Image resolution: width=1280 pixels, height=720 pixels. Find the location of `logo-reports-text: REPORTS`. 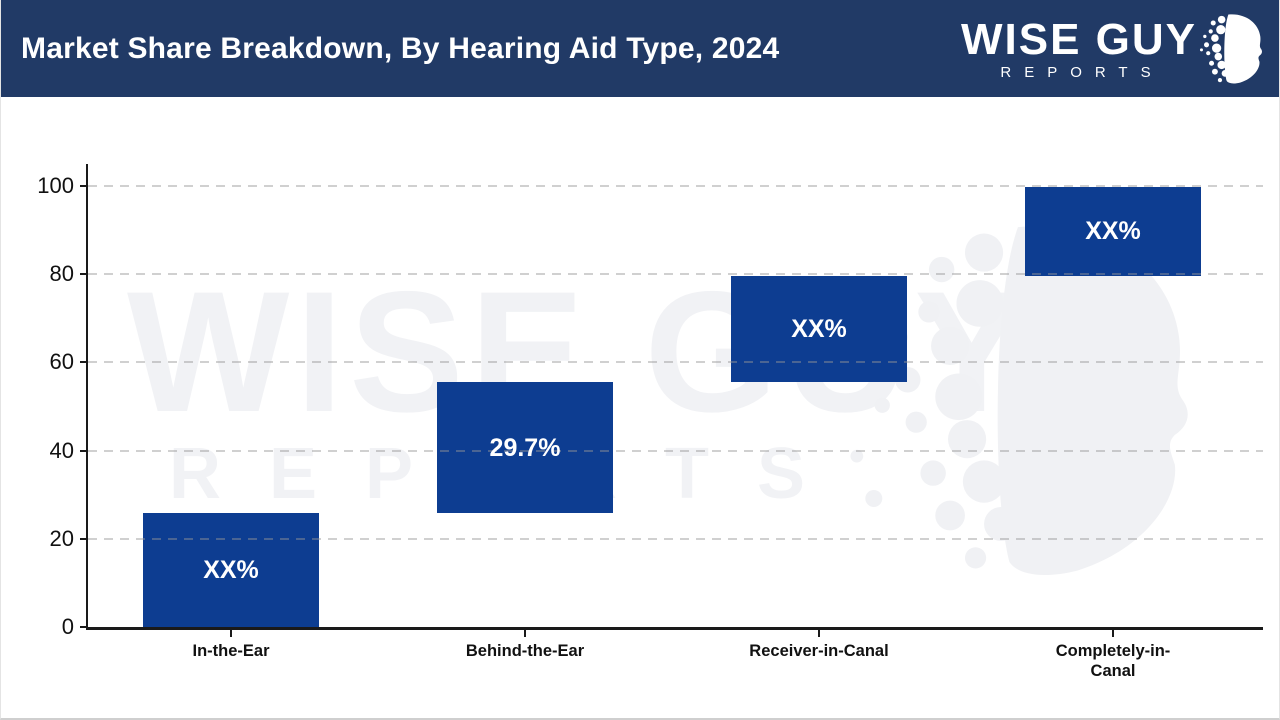

logo-reports-text: REPORTS is located at coordinates (1082, 72).